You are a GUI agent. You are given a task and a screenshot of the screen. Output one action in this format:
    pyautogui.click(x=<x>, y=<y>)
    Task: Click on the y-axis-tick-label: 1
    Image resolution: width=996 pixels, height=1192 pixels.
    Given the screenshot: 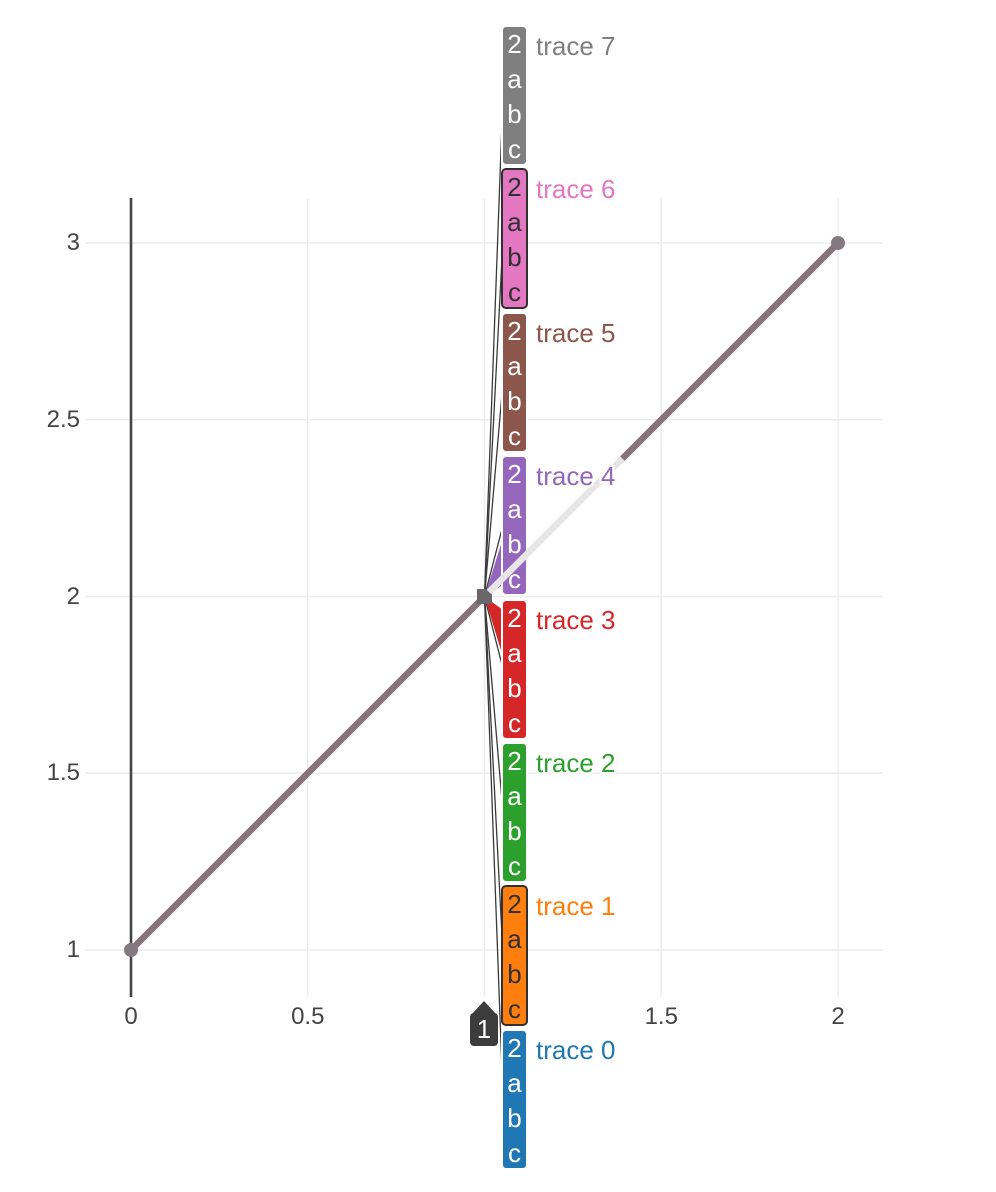 What is the action you would take?
    pyautogui.click(x=73, y=949)
    